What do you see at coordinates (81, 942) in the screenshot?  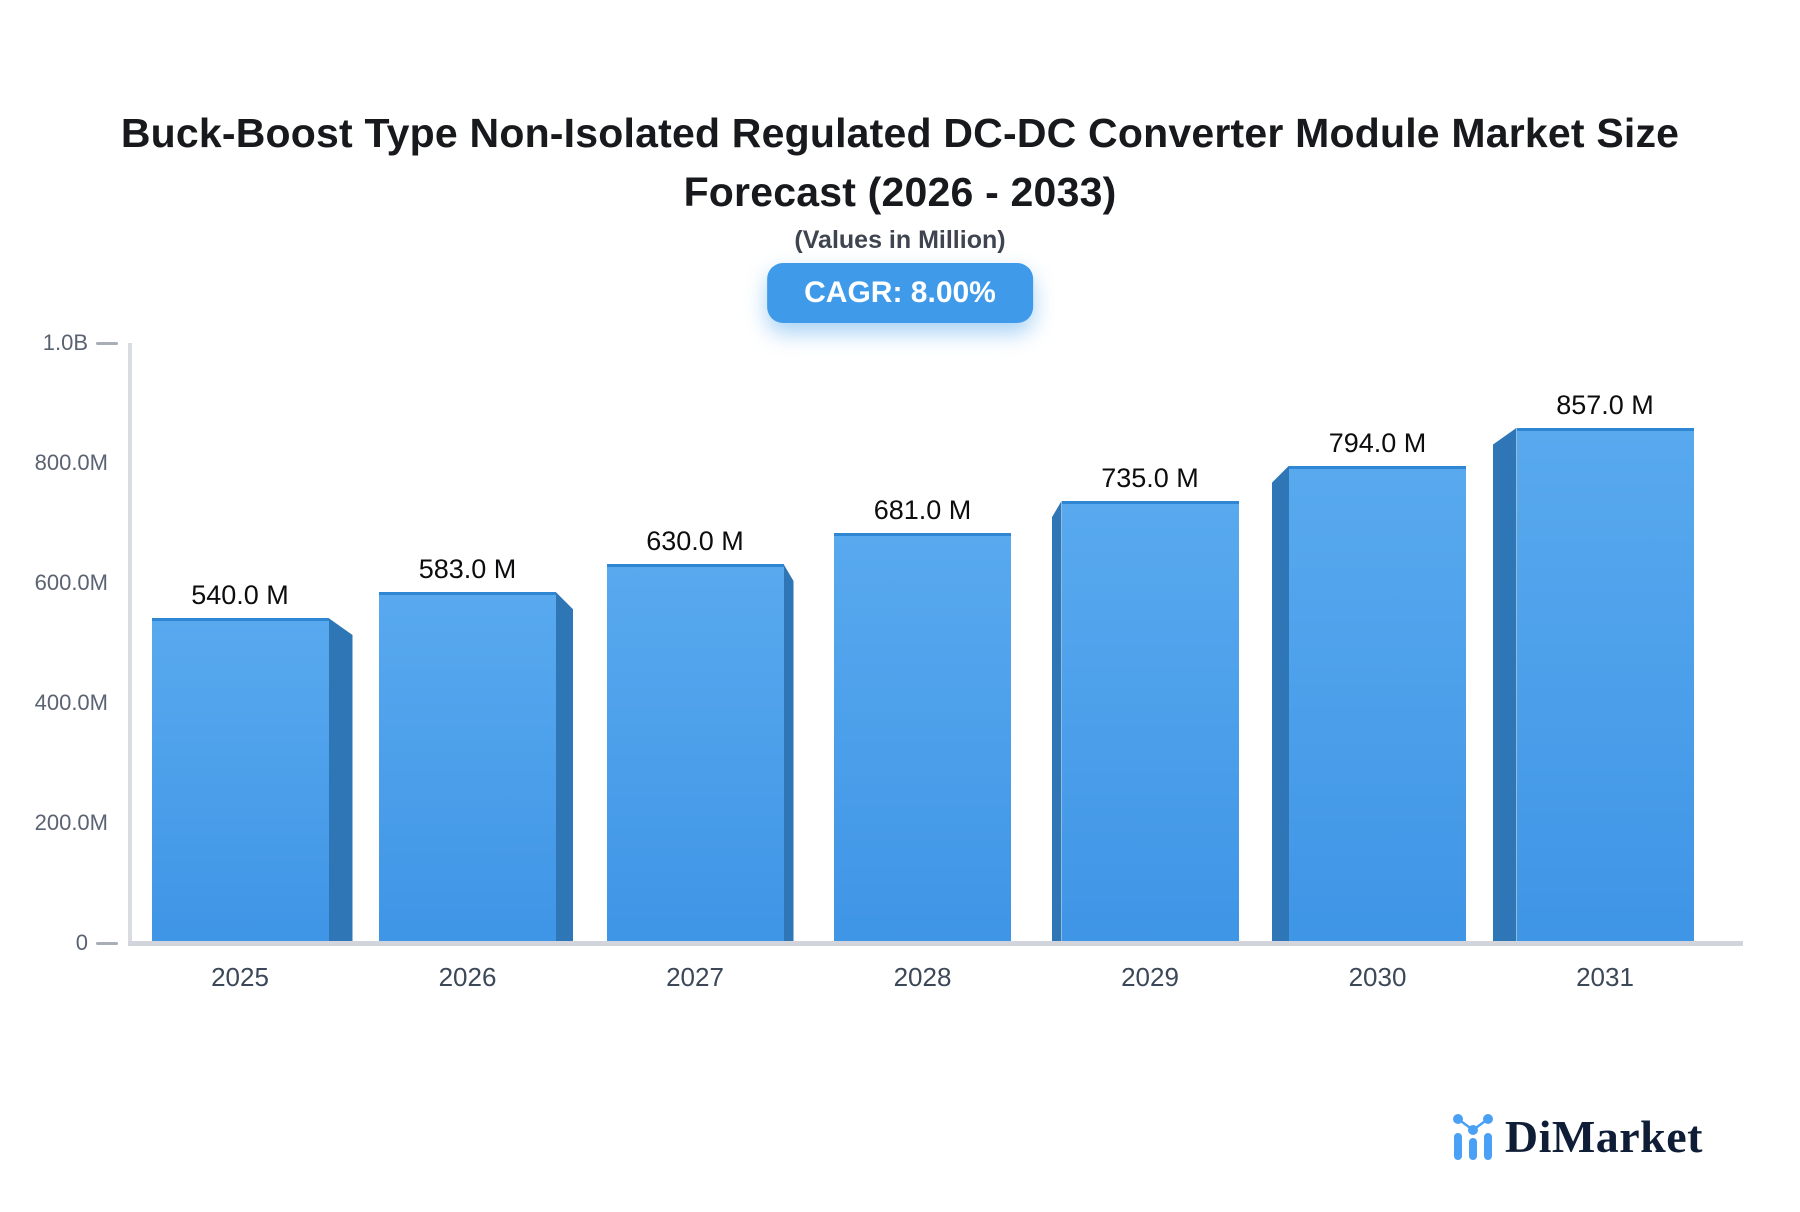 I see `y-tick-label: 0` at bounding box center [81, 942].